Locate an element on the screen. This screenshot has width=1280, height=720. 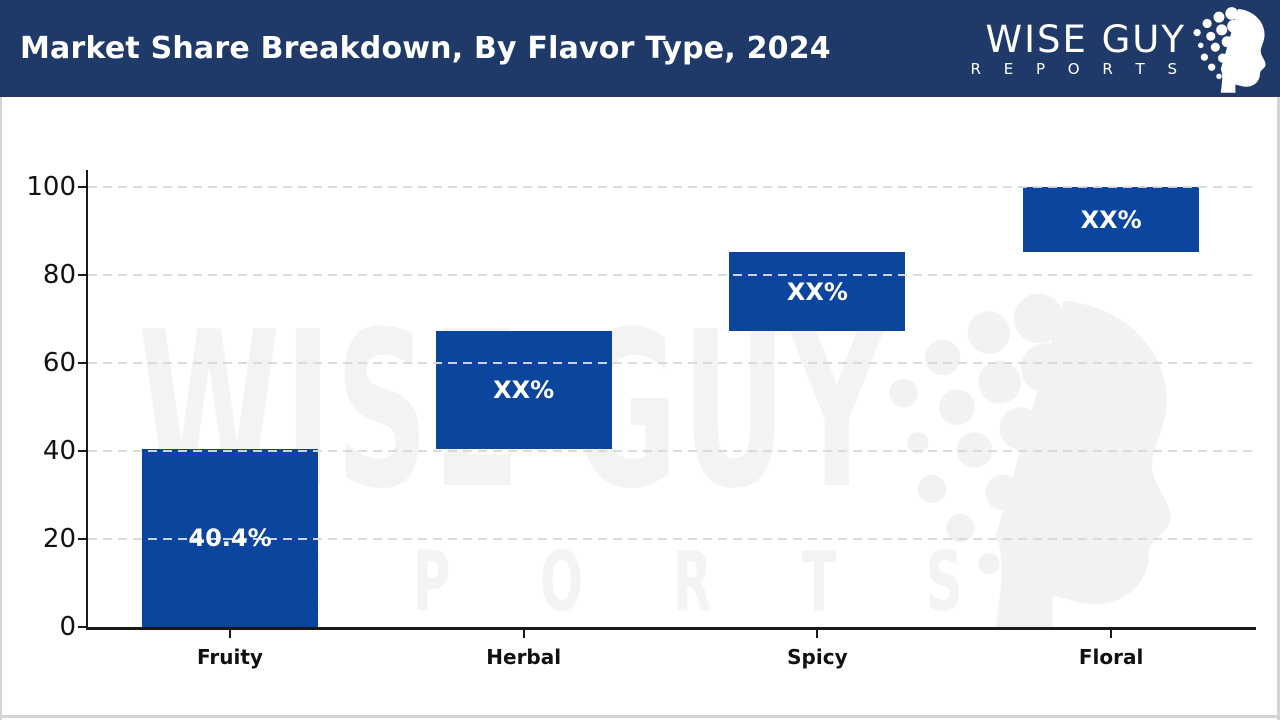
brand-logo: WISE GUY R E P O R T S is located at coordinates (1113, 49).